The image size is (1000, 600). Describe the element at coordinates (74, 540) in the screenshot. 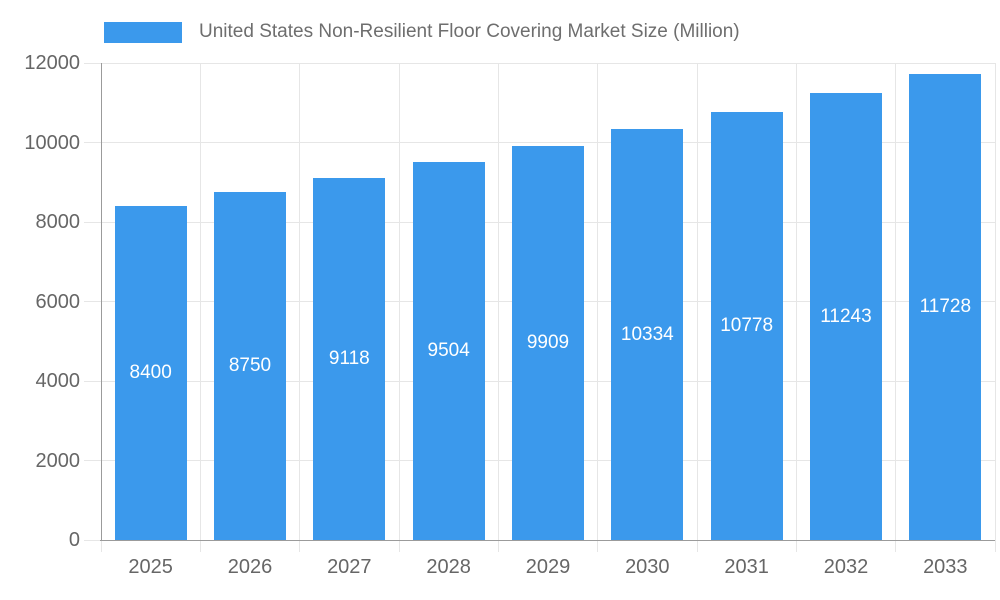

I see `y-axis-label: 0` at that location.